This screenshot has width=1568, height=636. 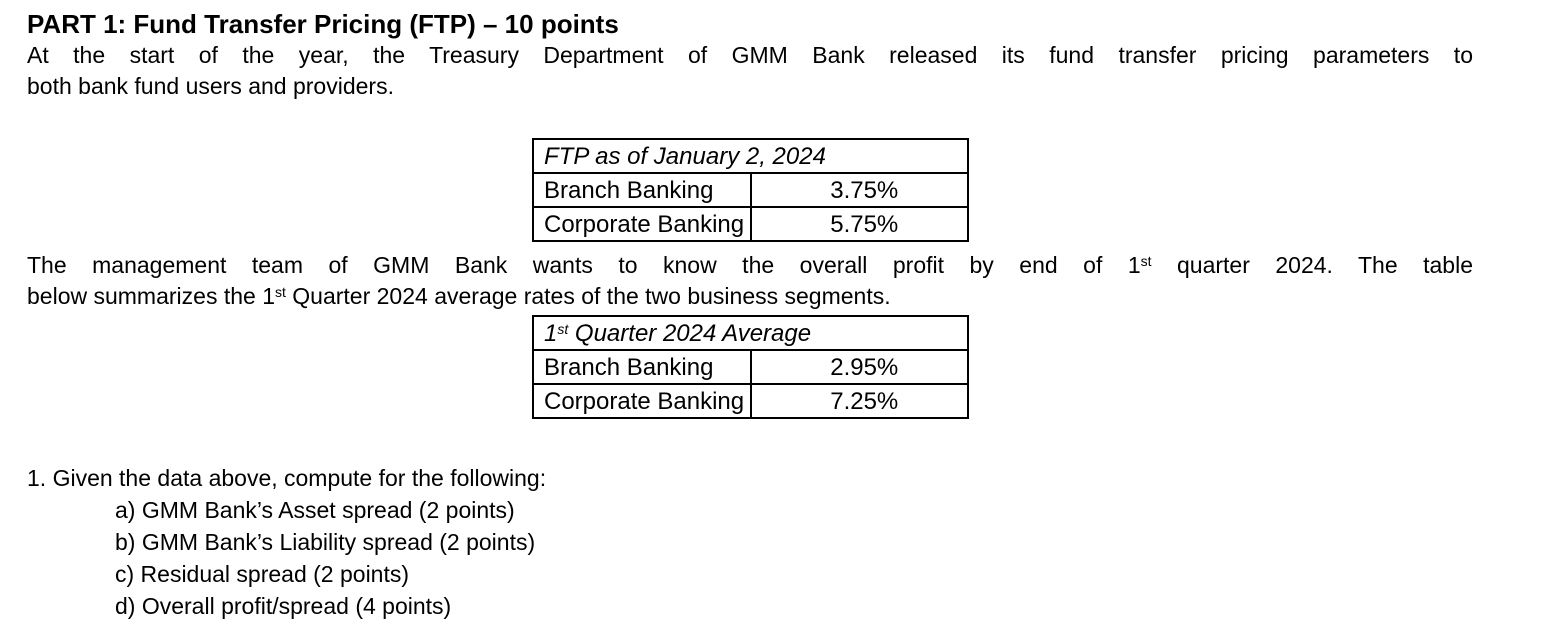 I want to click on table-row: Corporate Banking 7.25%, so click(x=750, y=401).